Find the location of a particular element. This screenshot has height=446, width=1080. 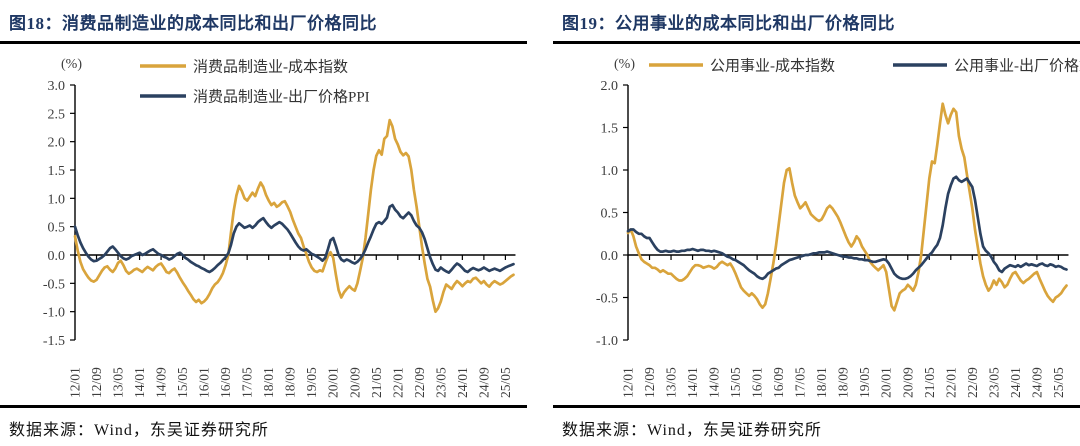

legend-label-0: 消费品制造业-成本指数 is located at coordinates (270, 67).